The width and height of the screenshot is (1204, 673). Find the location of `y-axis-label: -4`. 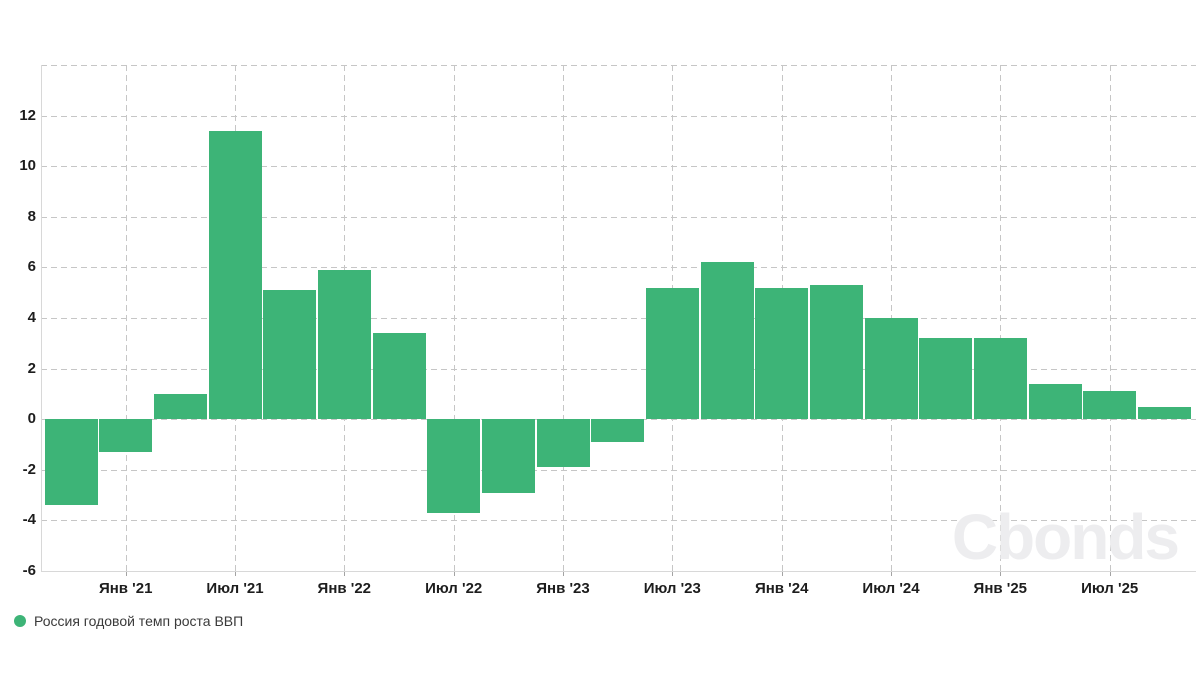

y-axis-label: -4 is located at coordinates (29, 520).